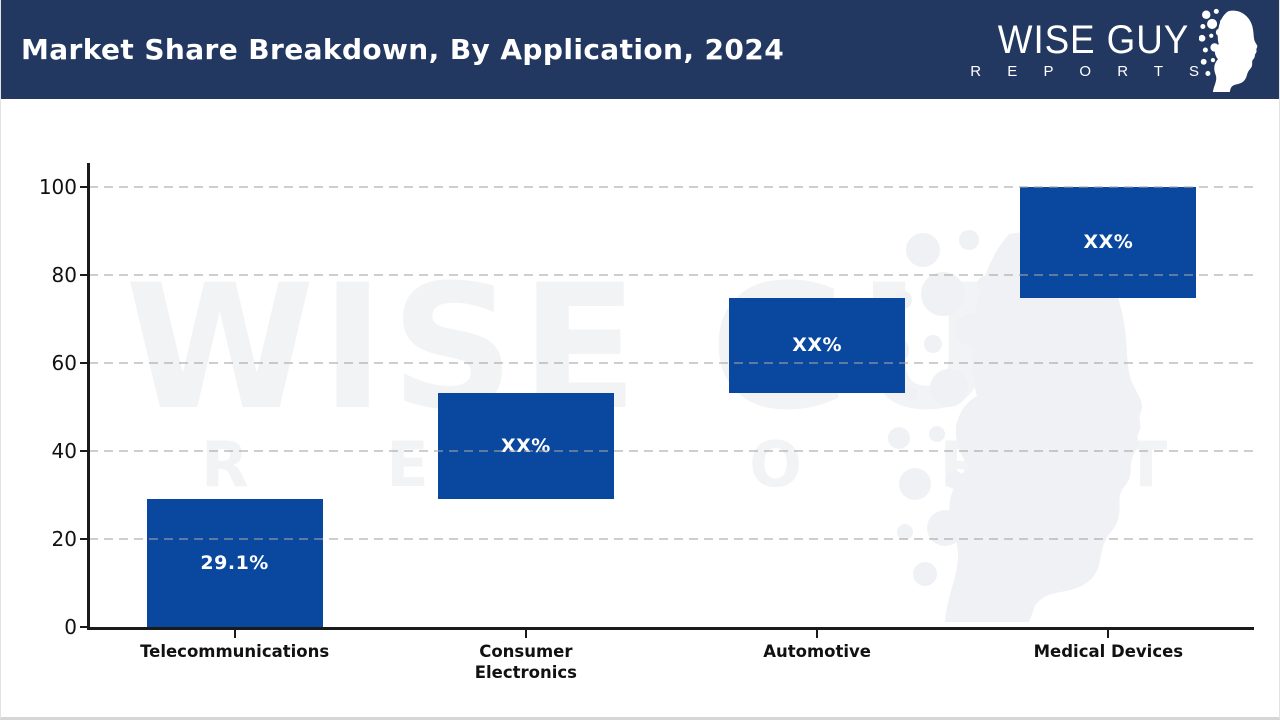 This screenshot has width=1280, height=720. I want to click on bar-consumer-electronics: XX%, so click(525, 445).